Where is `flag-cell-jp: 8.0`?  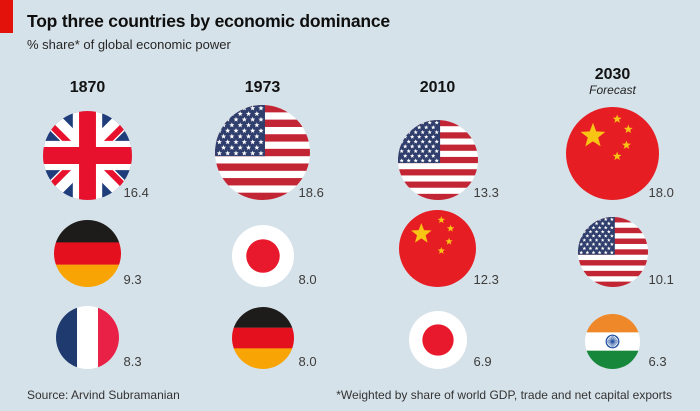 flag-cell-jp: 8.0 is located at coordinates (262, 243).